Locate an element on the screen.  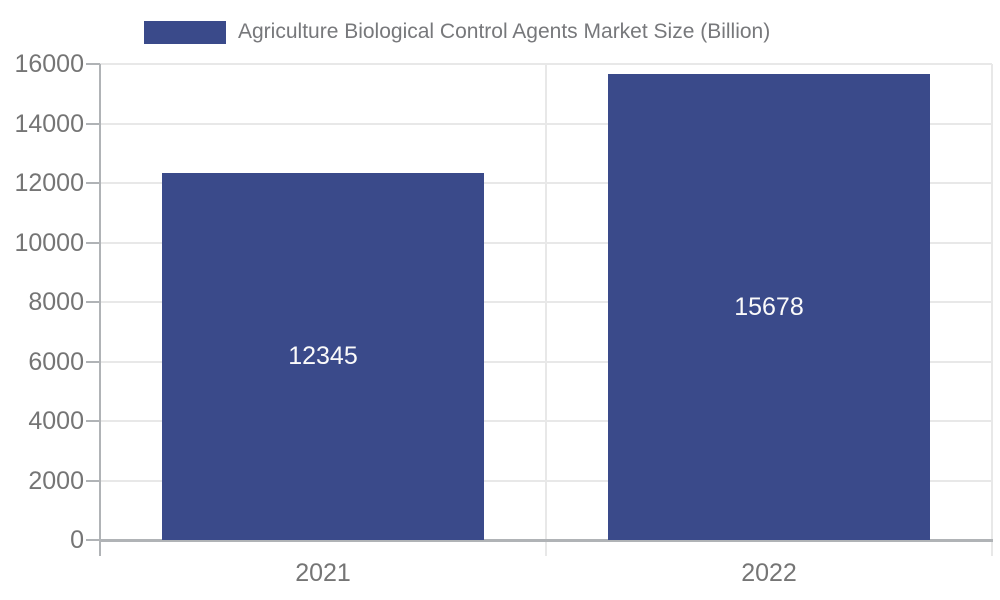
bar-value-label: 12345 is located at coordinates (323, 356).